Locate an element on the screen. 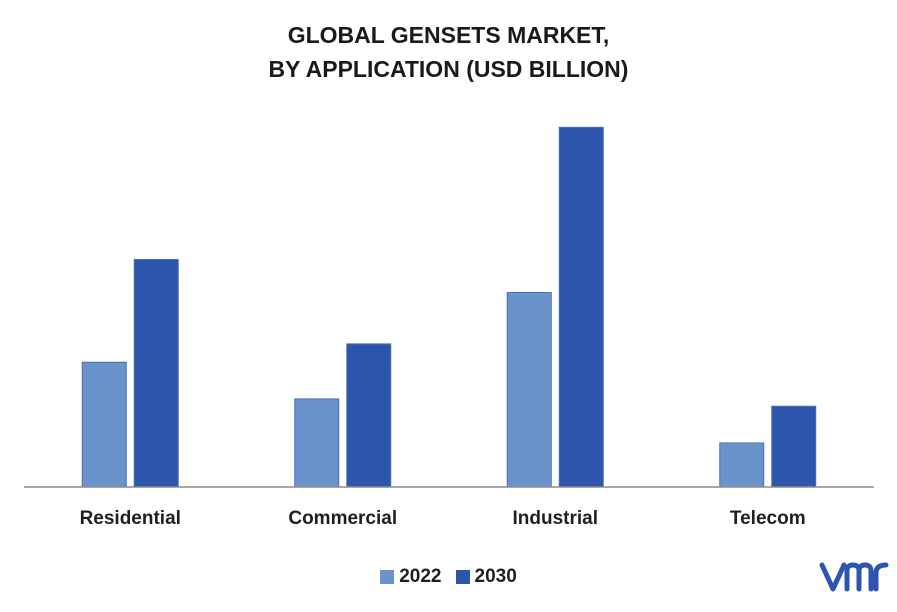  bar-telecom-2030 is located at coordinates (794, 446).